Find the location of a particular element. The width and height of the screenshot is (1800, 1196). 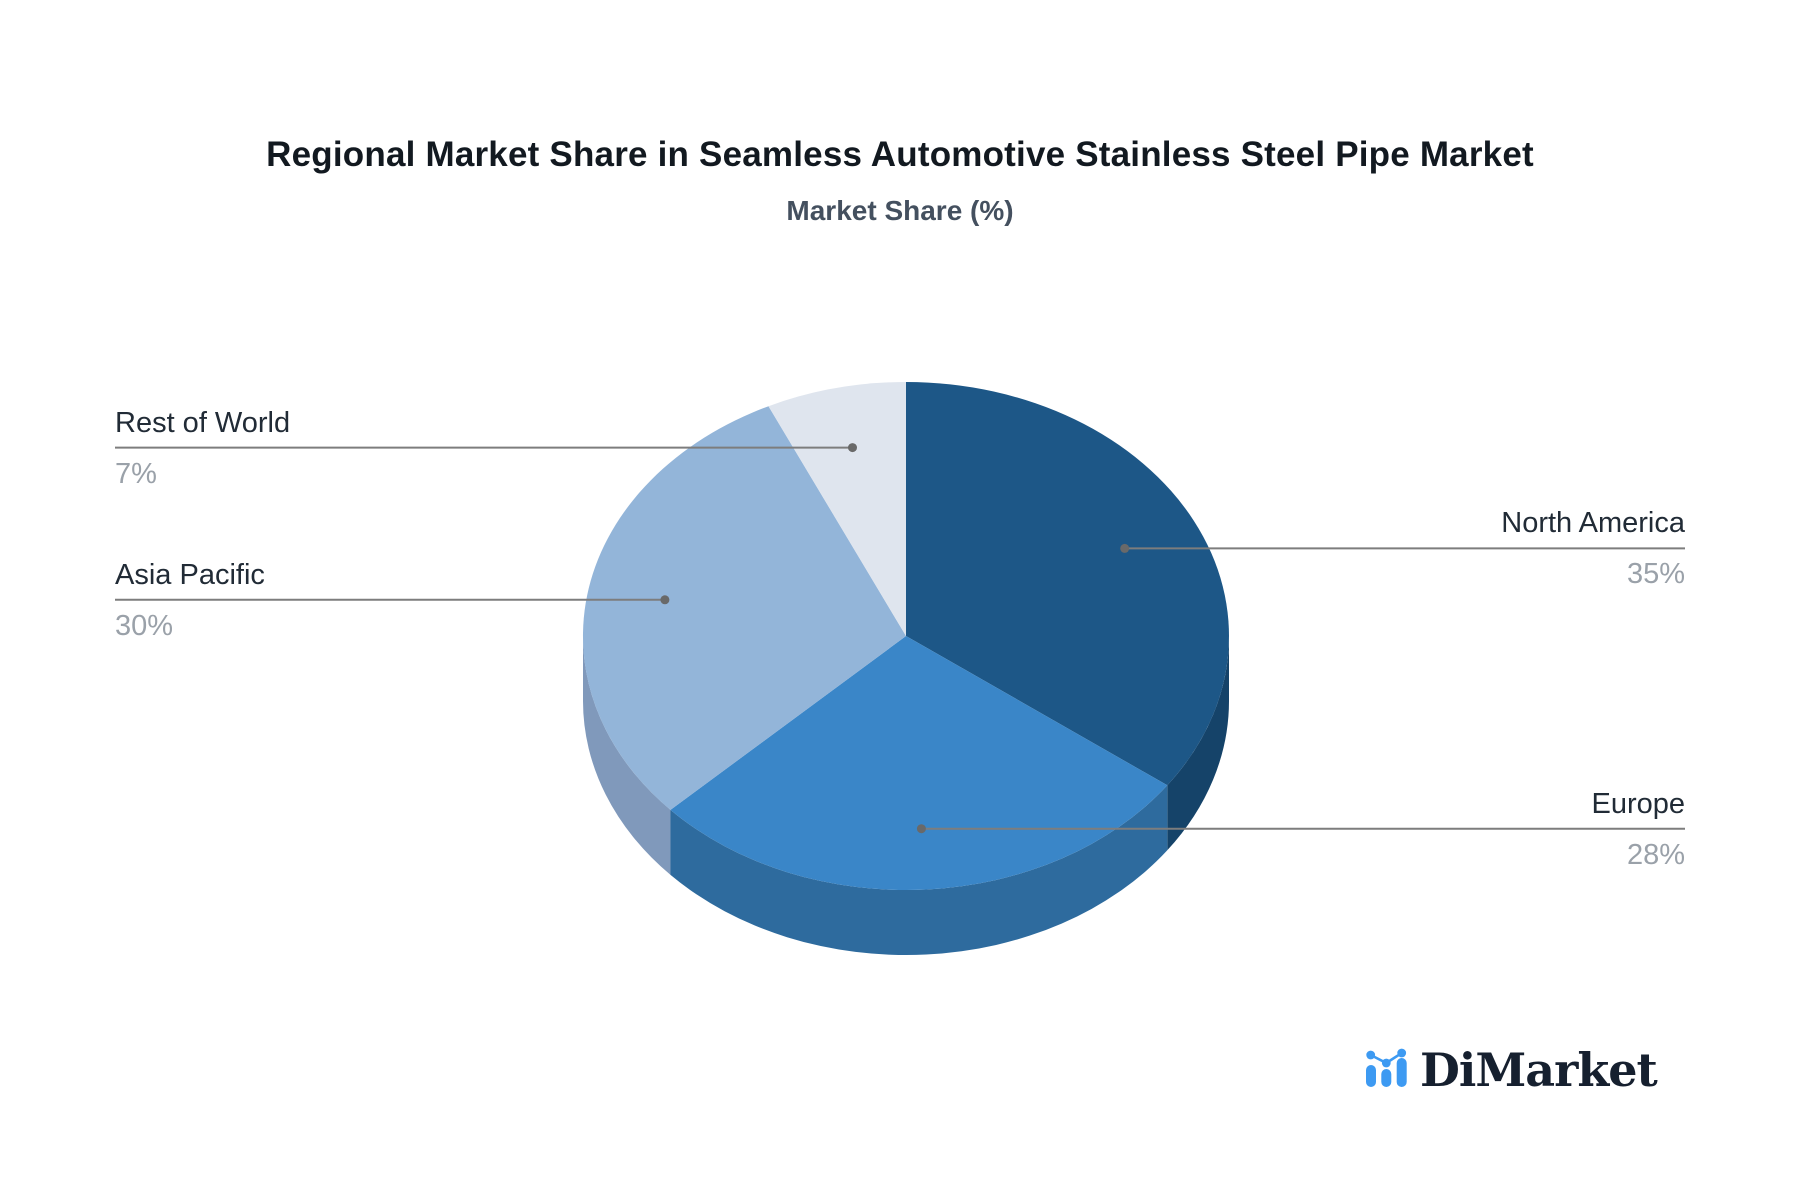

connector-europe is located at coordinates (1300, 829).